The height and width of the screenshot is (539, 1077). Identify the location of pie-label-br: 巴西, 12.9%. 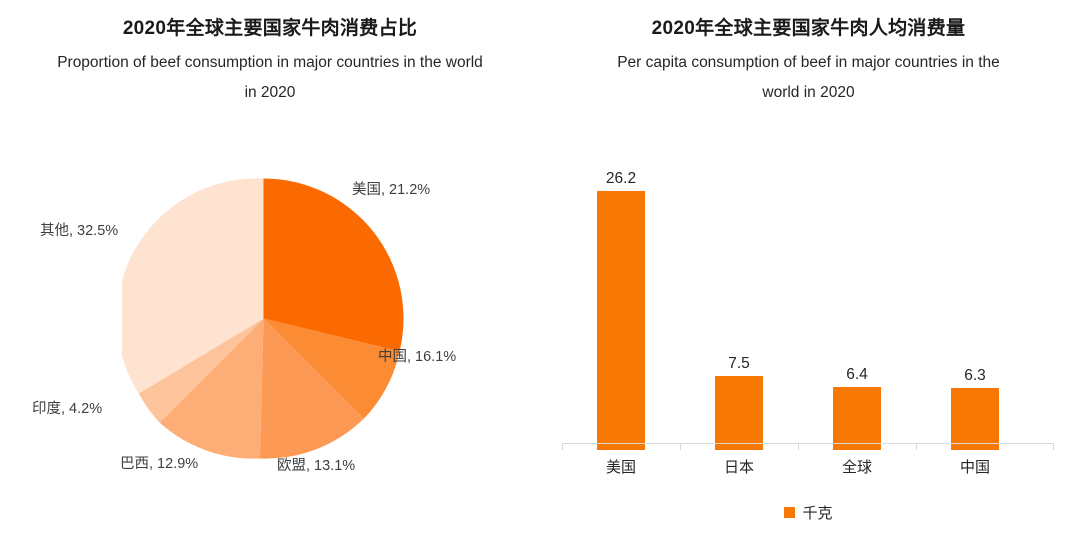
(159, 464).